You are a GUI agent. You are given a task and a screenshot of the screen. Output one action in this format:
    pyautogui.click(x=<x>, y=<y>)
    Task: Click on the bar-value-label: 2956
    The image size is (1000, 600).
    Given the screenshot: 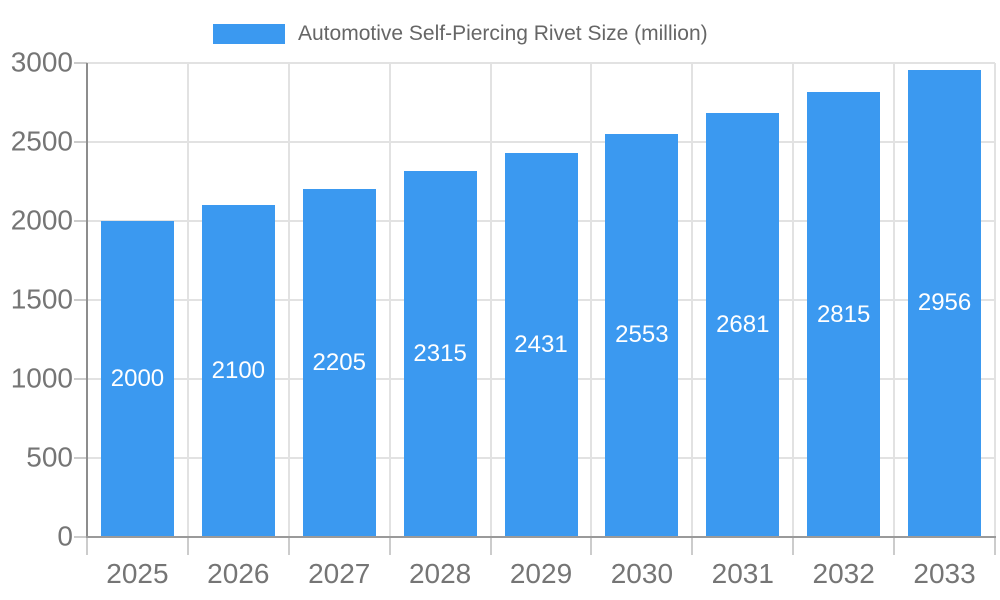 What is the action you would take?
    pyautogui.click(x=944, y=303)
    